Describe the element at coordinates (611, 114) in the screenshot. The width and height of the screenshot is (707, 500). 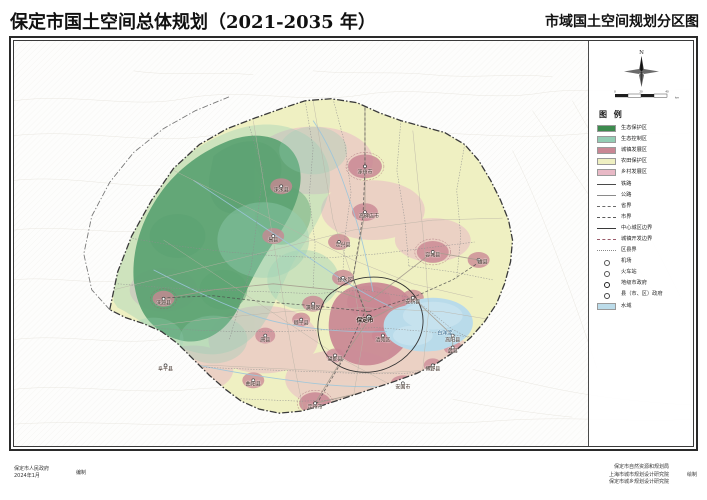
I see `legend-title: 图 例` at that location.